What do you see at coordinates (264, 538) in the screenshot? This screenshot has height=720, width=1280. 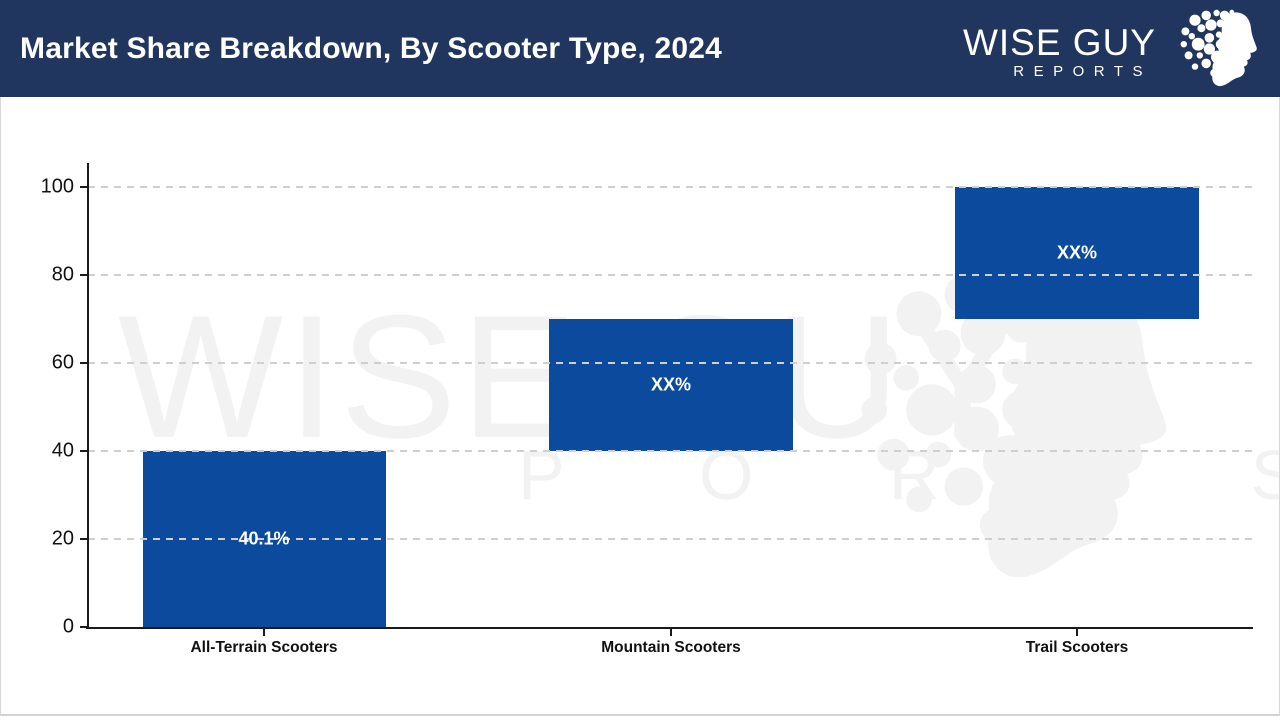 I see `bar-value-label: 40.1%` at bounding box center [264, 538].